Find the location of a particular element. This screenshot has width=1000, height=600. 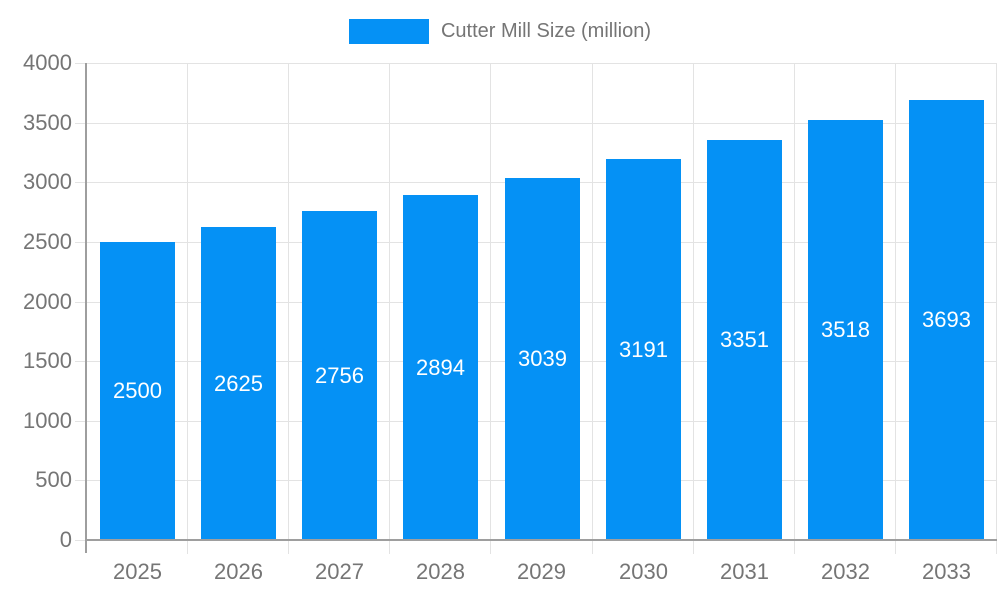

bar-value-label: 2894 is located at coordinates (440, 367).